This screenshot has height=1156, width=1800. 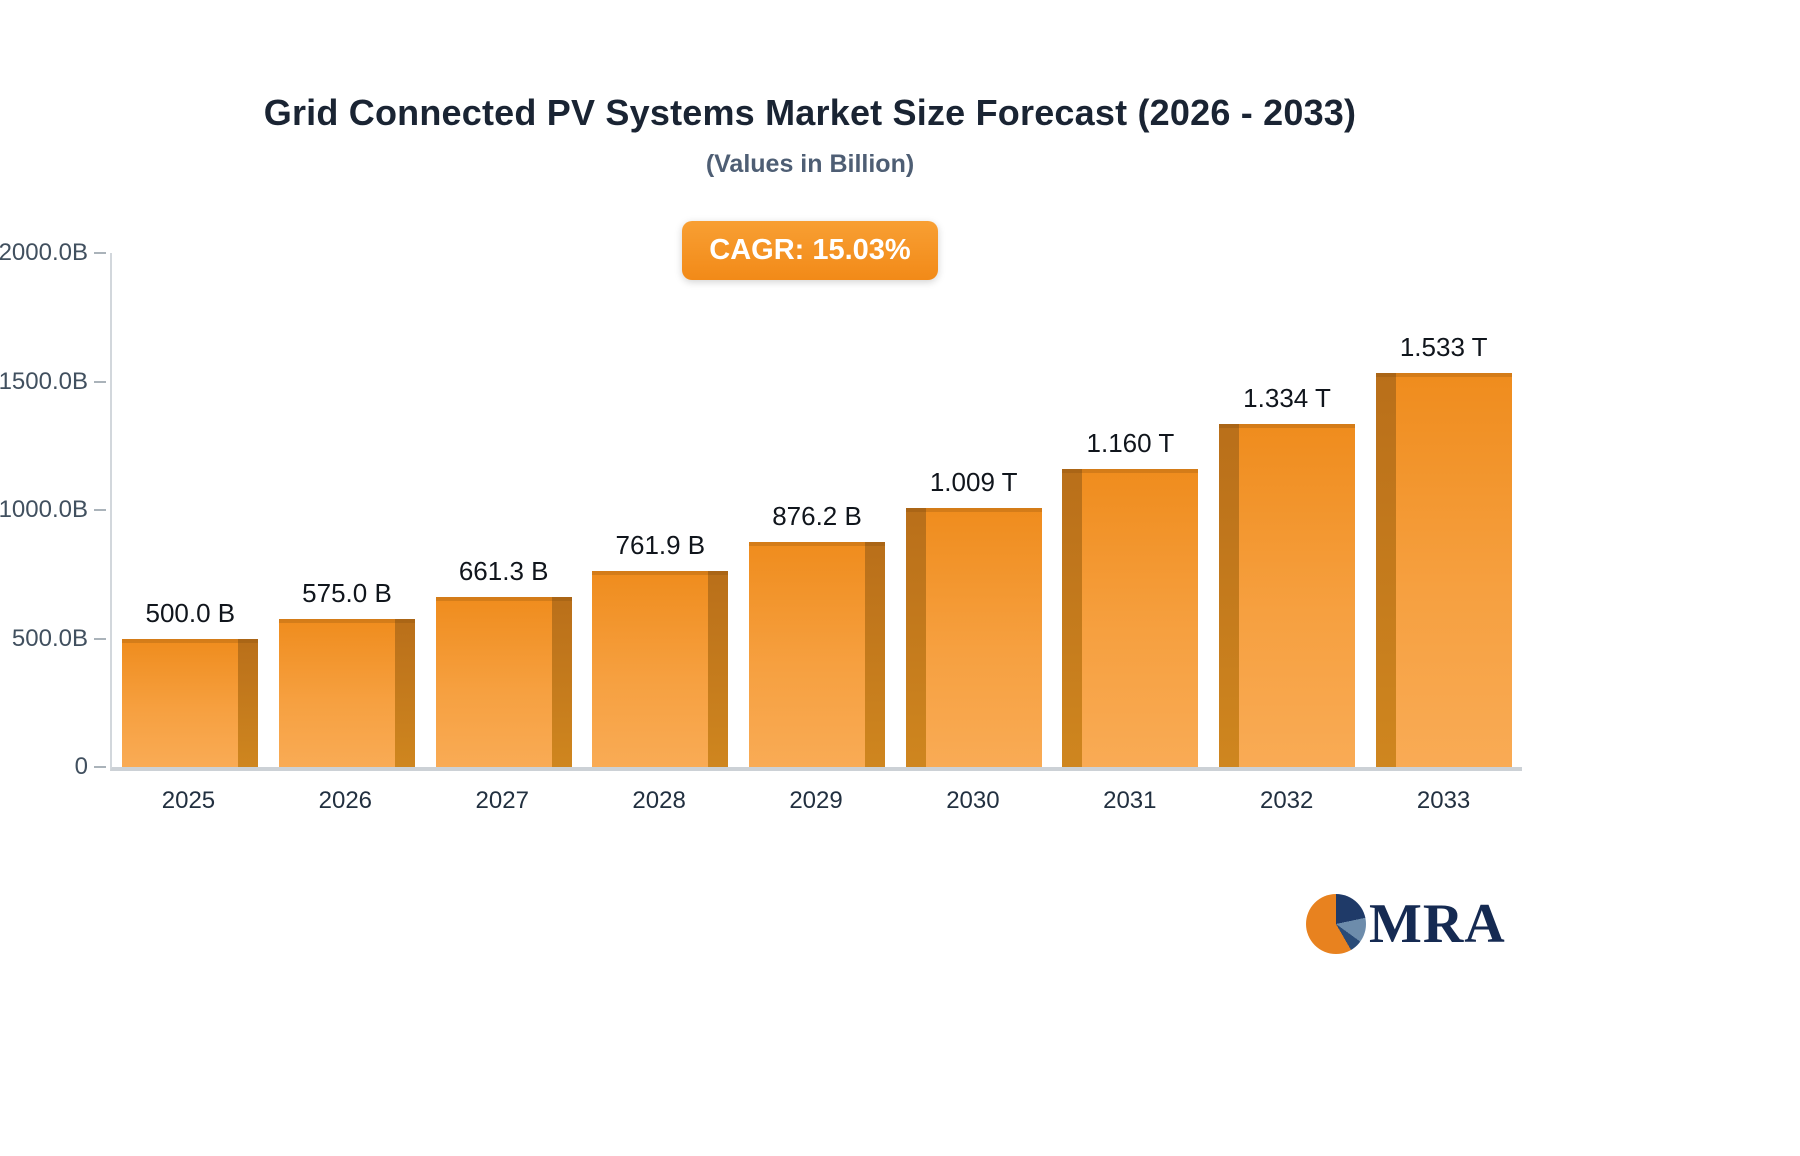 What do you see at coordinates (502, 800) in the screenshot?
I see `x-axis-label: 2027` at bounding box center [502, 800].